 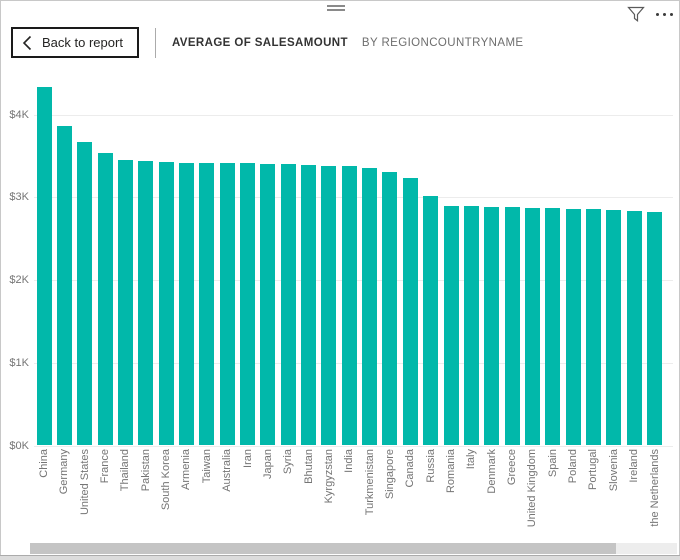 What do you see at coordinates (573, 466) in the screenshot?
I see `x-axis-label: Poland` at bounding box center [573, 466].